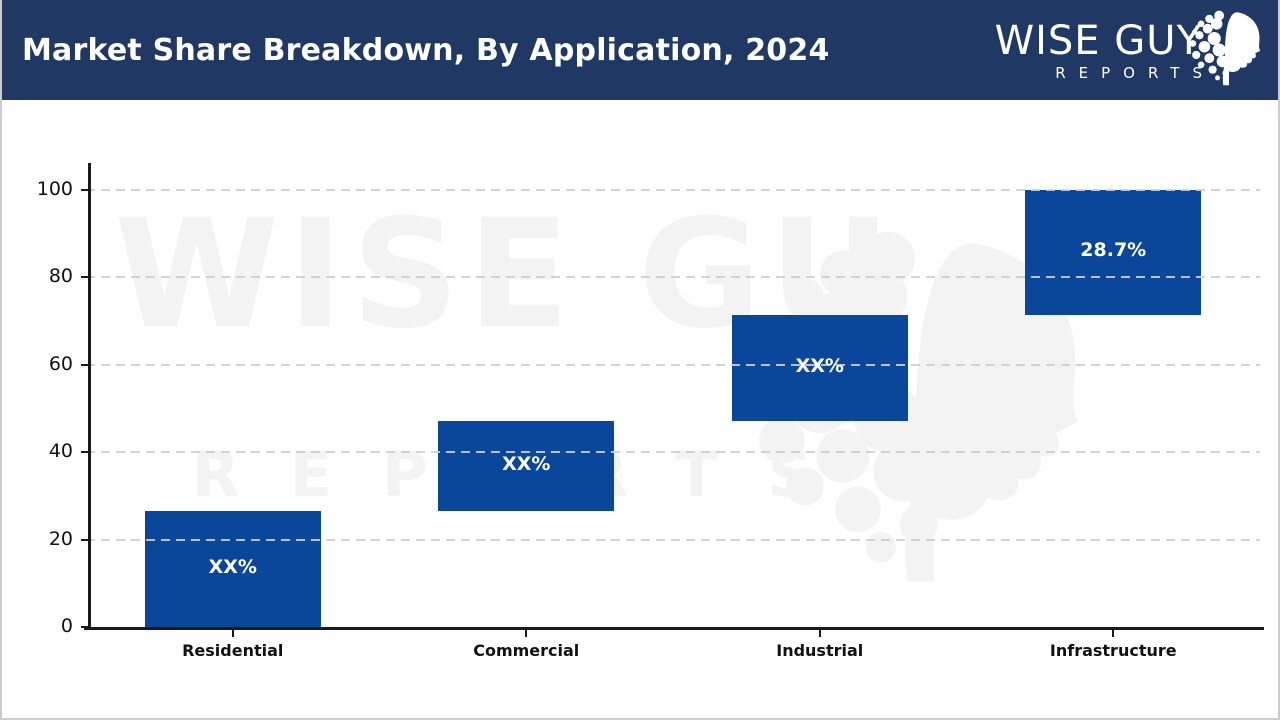 The image size is (1280, 720). I want to click on y-tick-label: 40, so click(60, 451).